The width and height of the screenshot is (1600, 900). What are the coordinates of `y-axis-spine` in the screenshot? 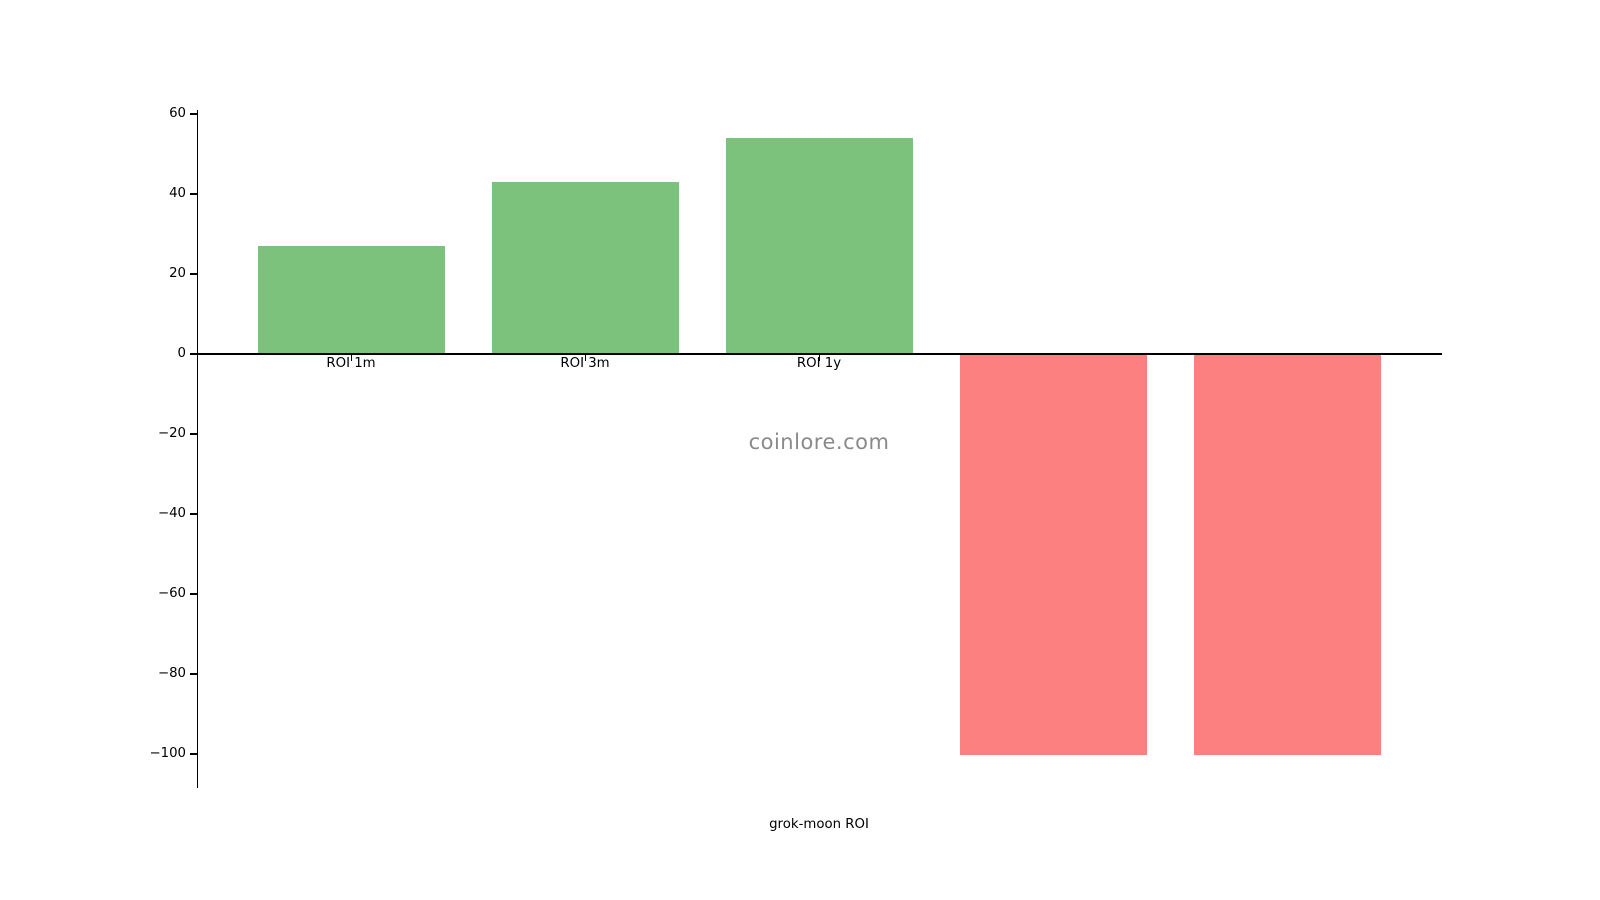 It's located at (197, 449).